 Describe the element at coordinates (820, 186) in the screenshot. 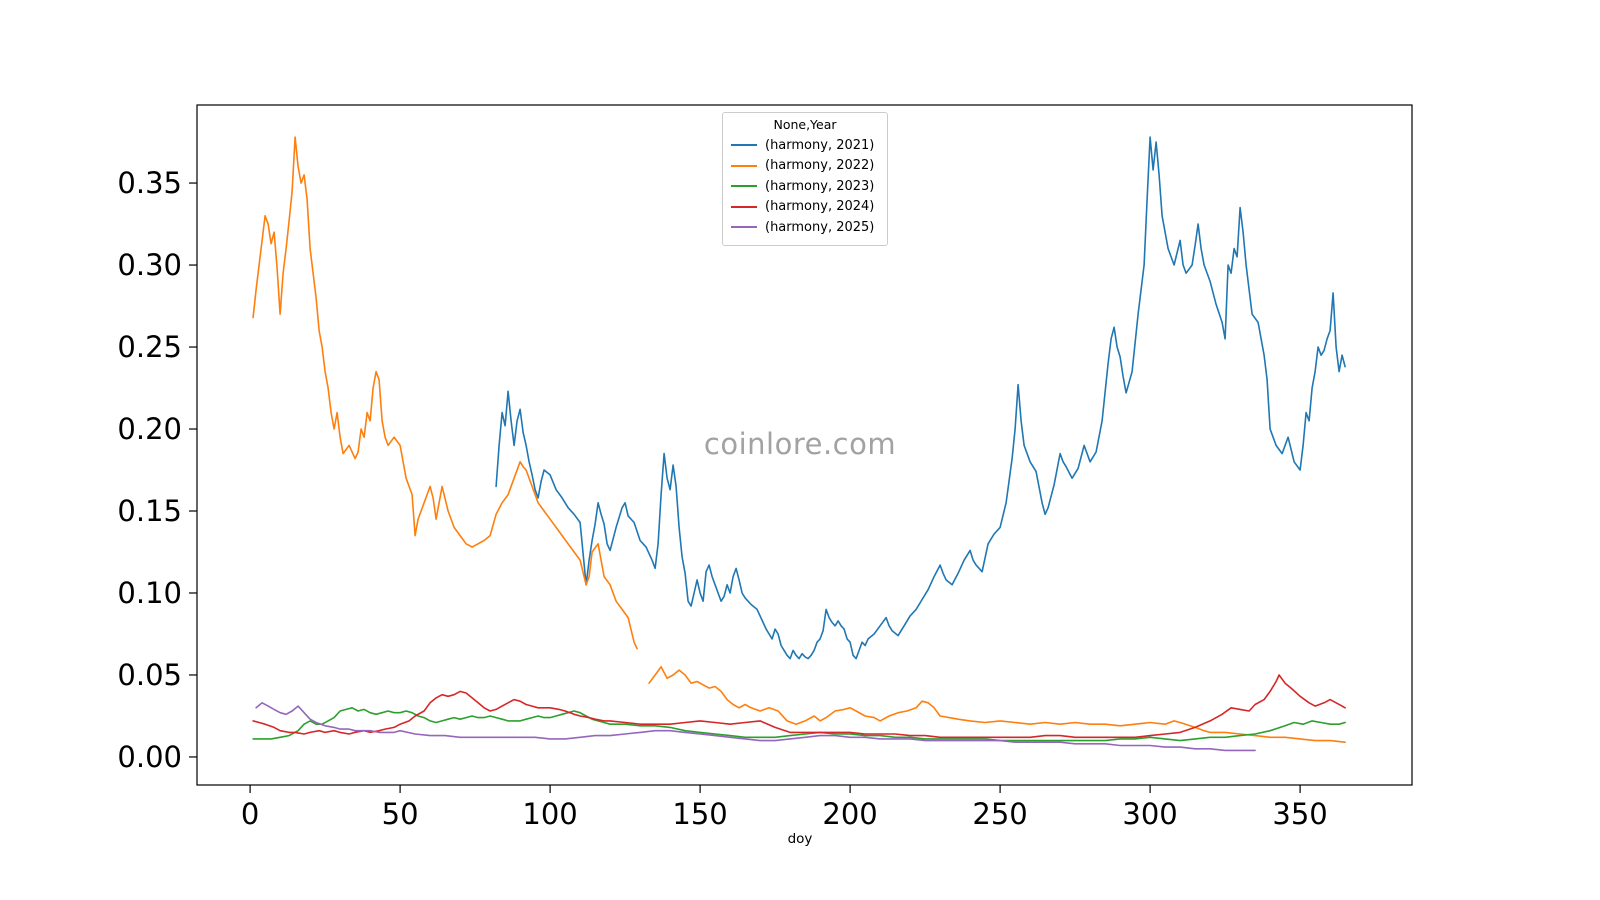

I see `legend-label: (harmony, 2023)` at that location.